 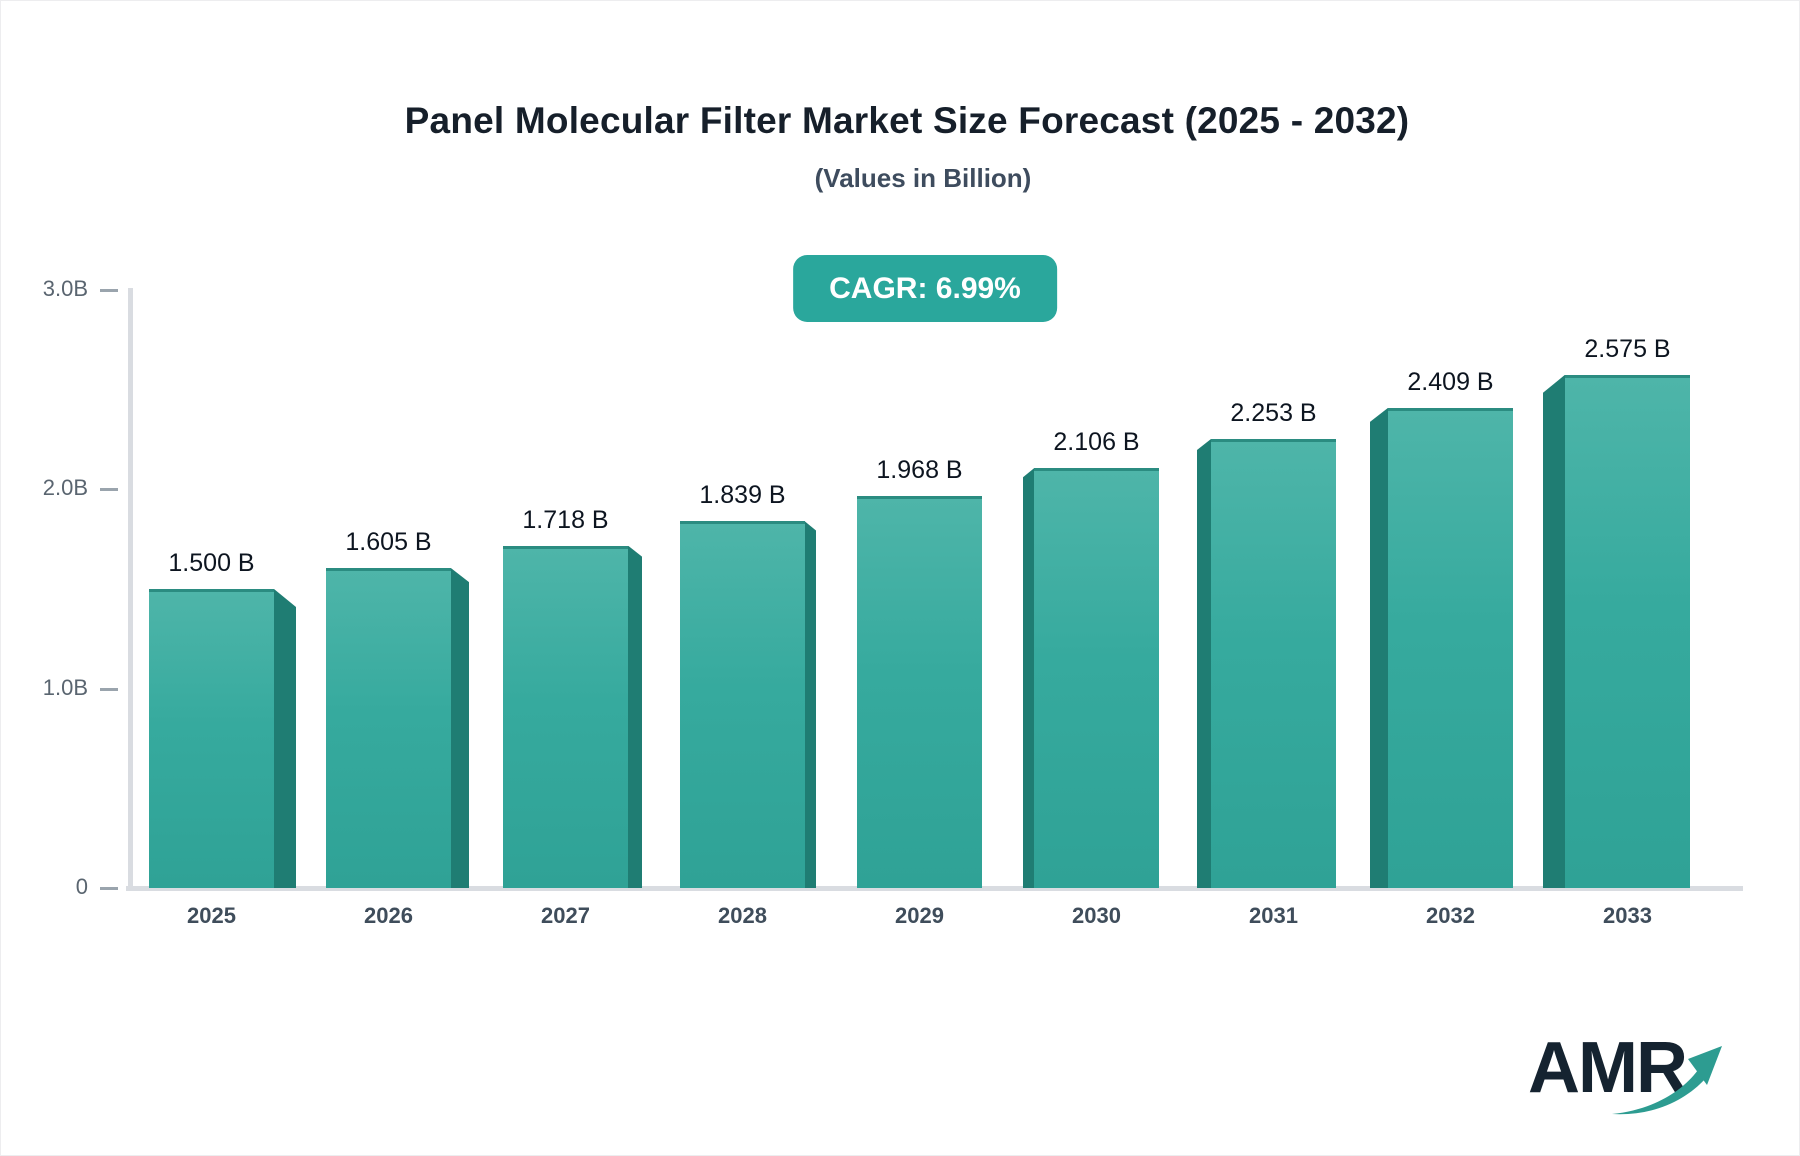 What do you see at coordinates (1450, 647) in the screenshot?
I see `bar-2032` at bounding box center [1450, 647].